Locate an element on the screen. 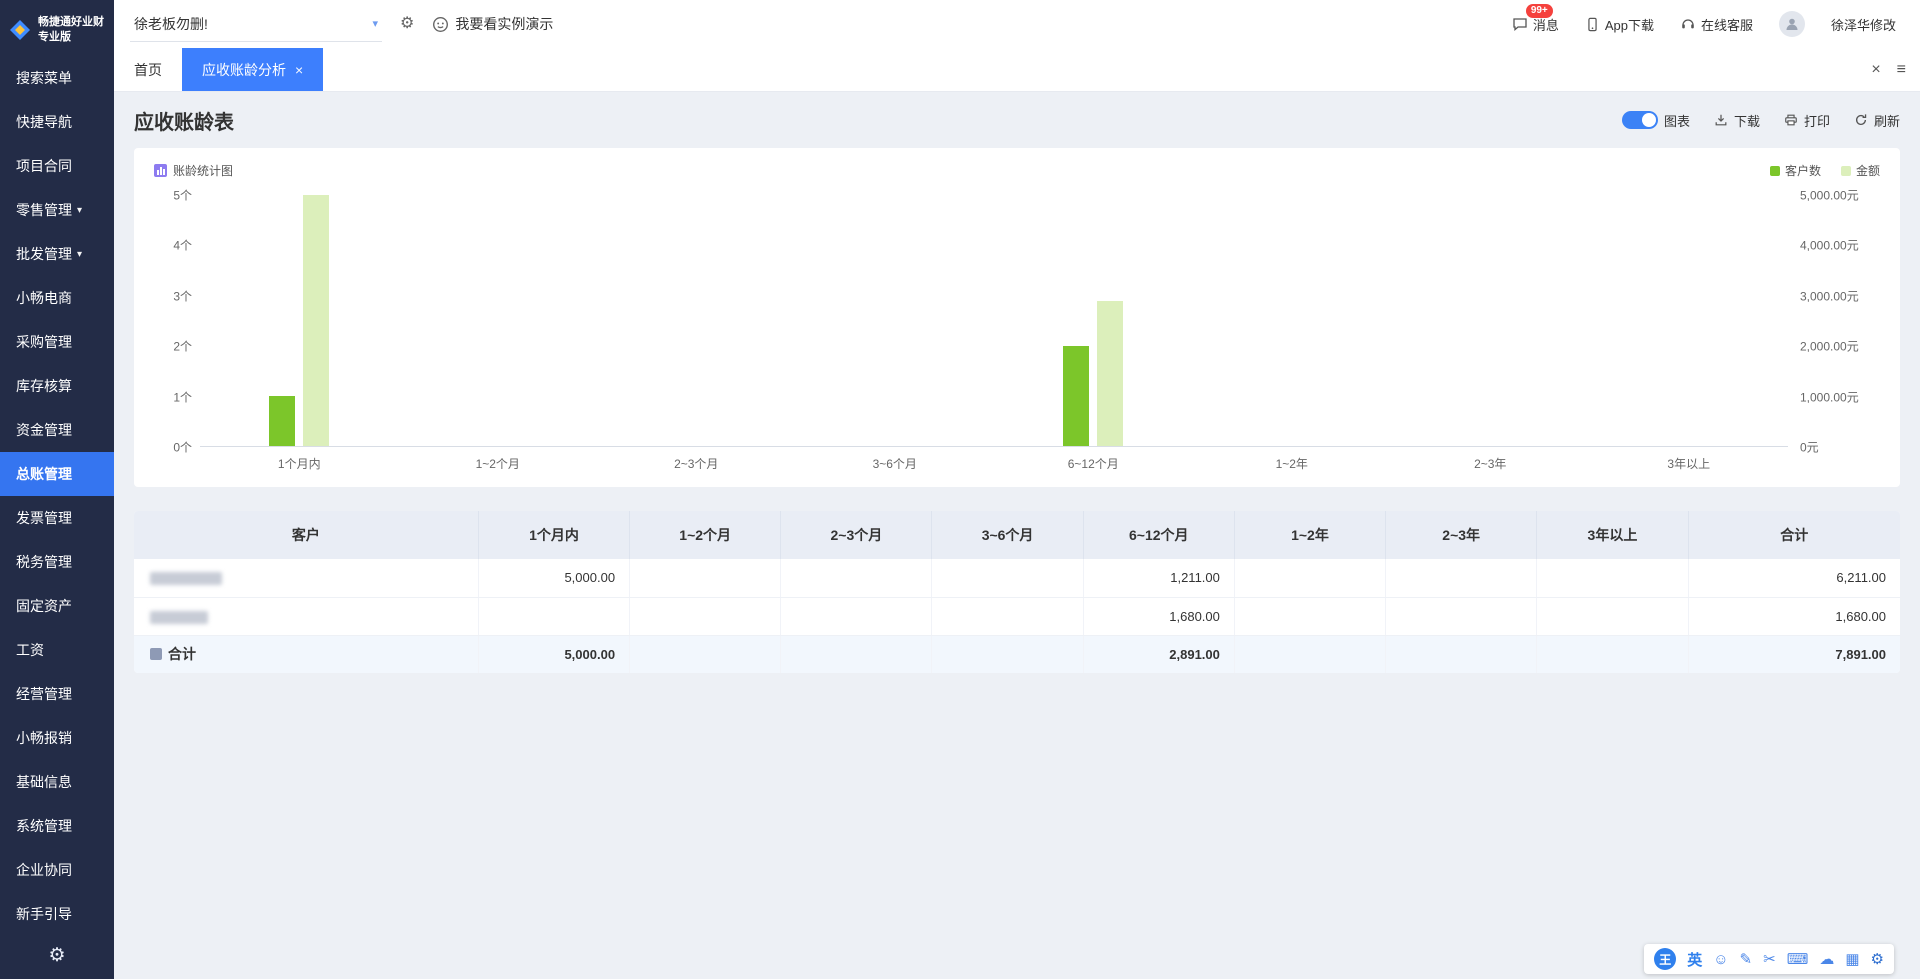 The width and height of the screenshot is (1920, 979). refresh-button: 刷新 is located at coordinates (1877, 120).